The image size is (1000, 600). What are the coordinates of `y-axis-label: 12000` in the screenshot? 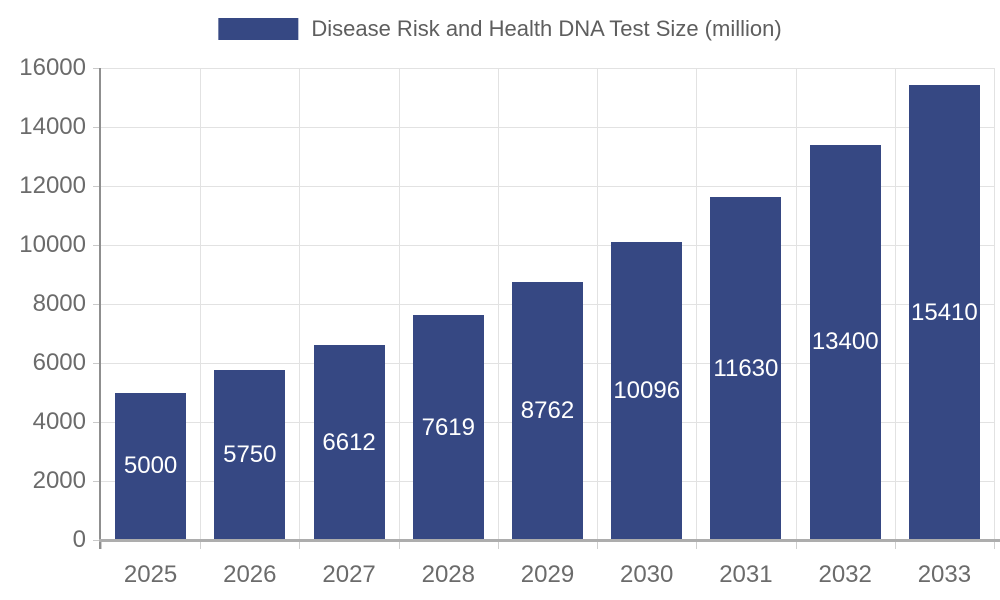 It's located at (52, 185).